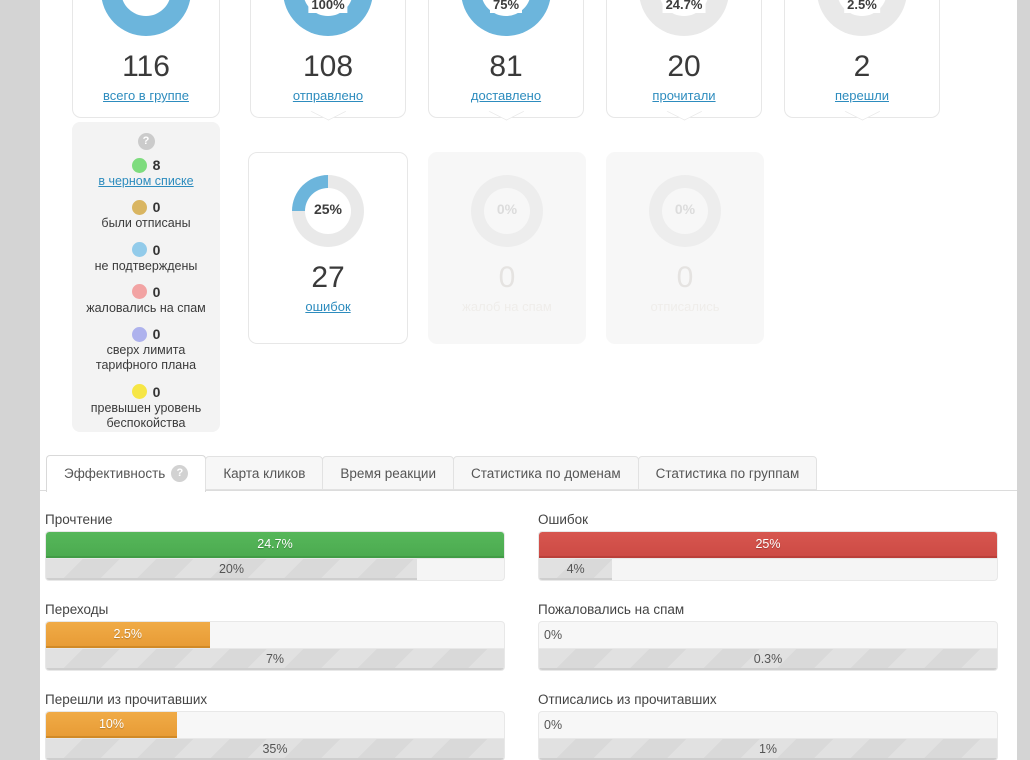 Image resolution: width=1030 pixels, height=760 pixels. What do you see at coordinates (146, 66) in the screenshot?
I see `kpi-value: 116` at bounding box center [146, 66].